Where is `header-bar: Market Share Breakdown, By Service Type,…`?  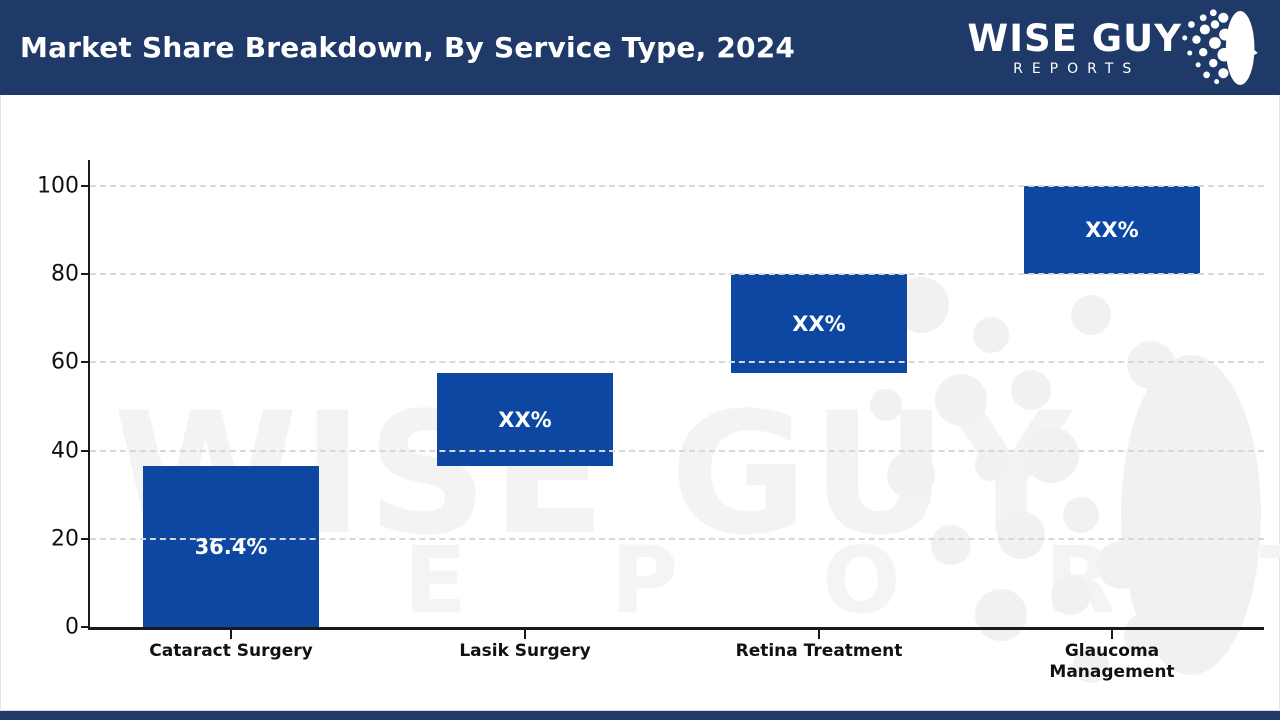
header-bar: Market Share Breakdown, By Service Type,… is located at coordinates (640, 47).